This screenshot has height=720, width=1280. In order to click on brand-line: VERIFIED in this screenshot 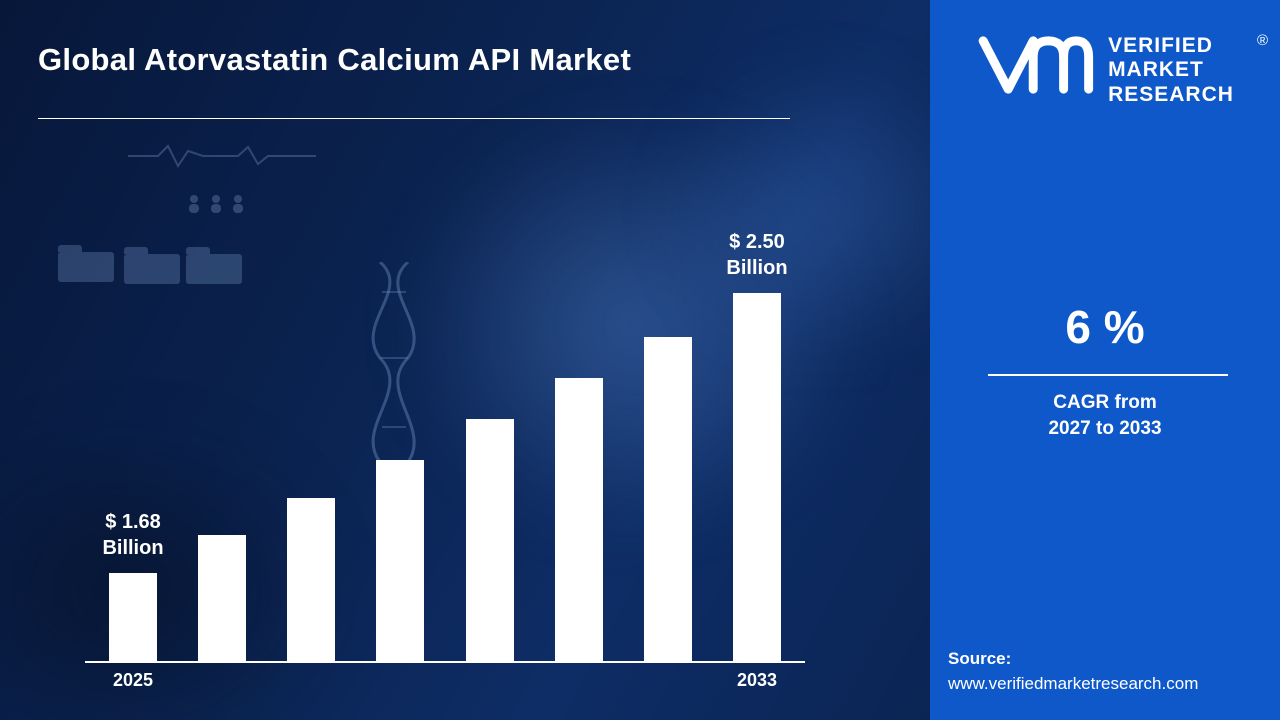, I will do `click(1160, 45)`.